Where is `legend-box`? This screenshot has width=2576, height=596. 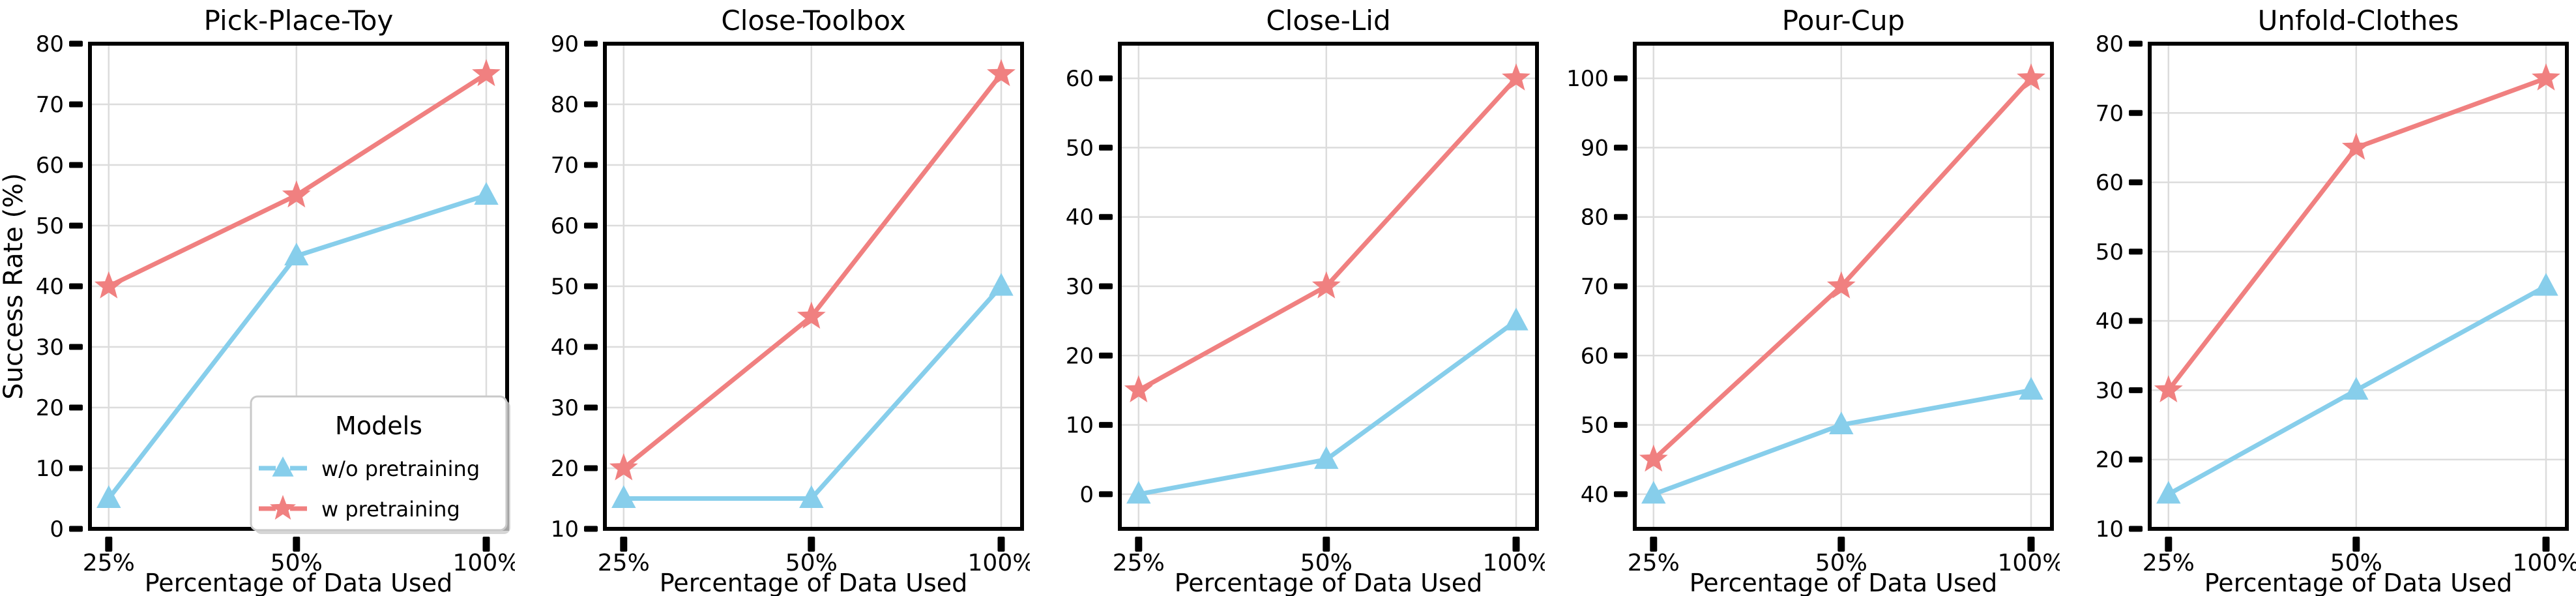
legend-box is located at coordinates (379, 463).